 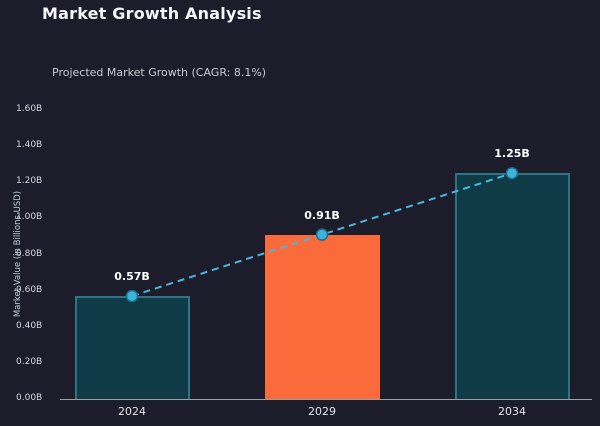 What do you see at coordinates (132, 347) in the screenshot?
I see `bar-2024` at bounding box center [132, 347].